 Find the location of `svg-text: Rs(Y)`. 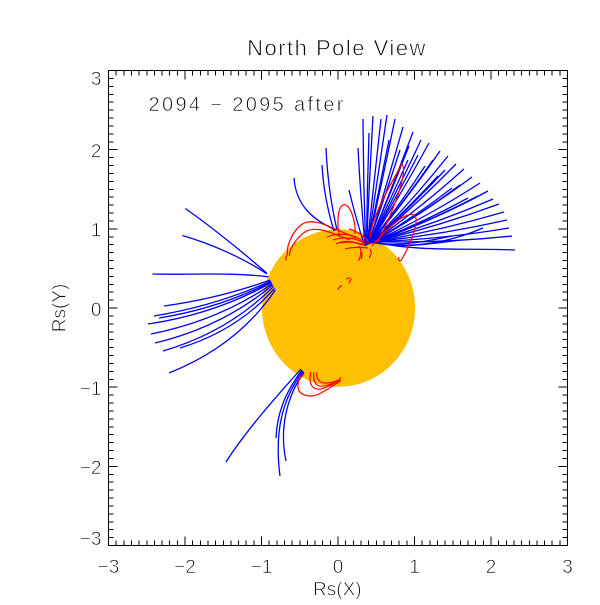

svg-text: Rs(Y) is located at coordinates (60, 308).